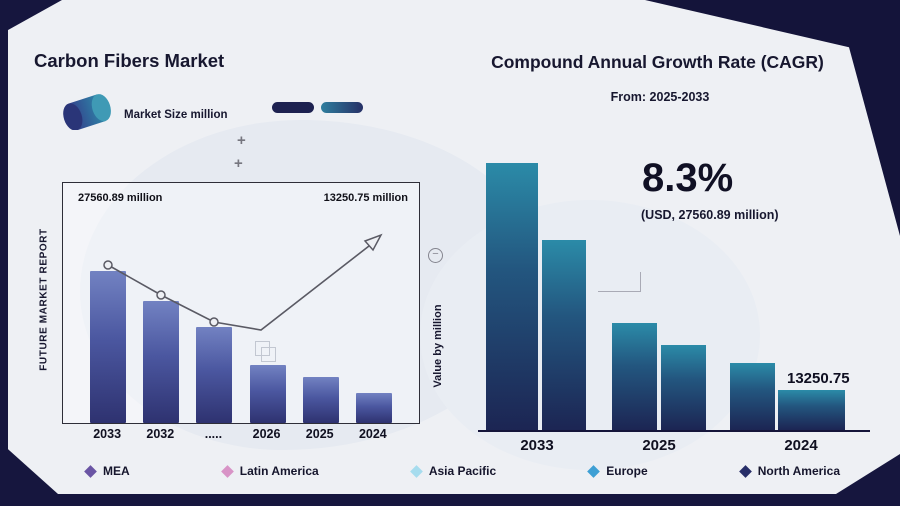 The height and width of the screenshot is (506, 900). Describe the element at coordinates (317, 107) in the screenshot. I see `scale-pills` at that location.